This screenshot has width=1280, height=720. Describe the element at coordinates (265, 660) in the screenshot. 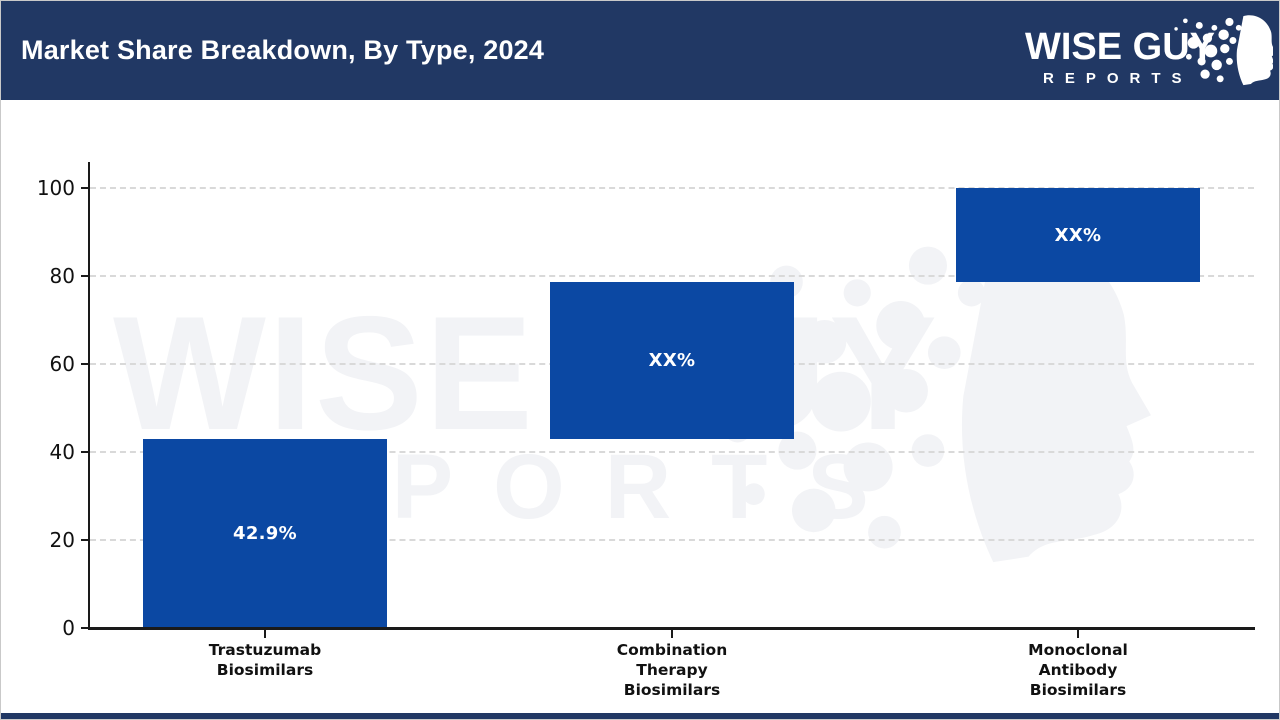

I see `category-label-1: Trastuzumab Biosimilars` at that location.